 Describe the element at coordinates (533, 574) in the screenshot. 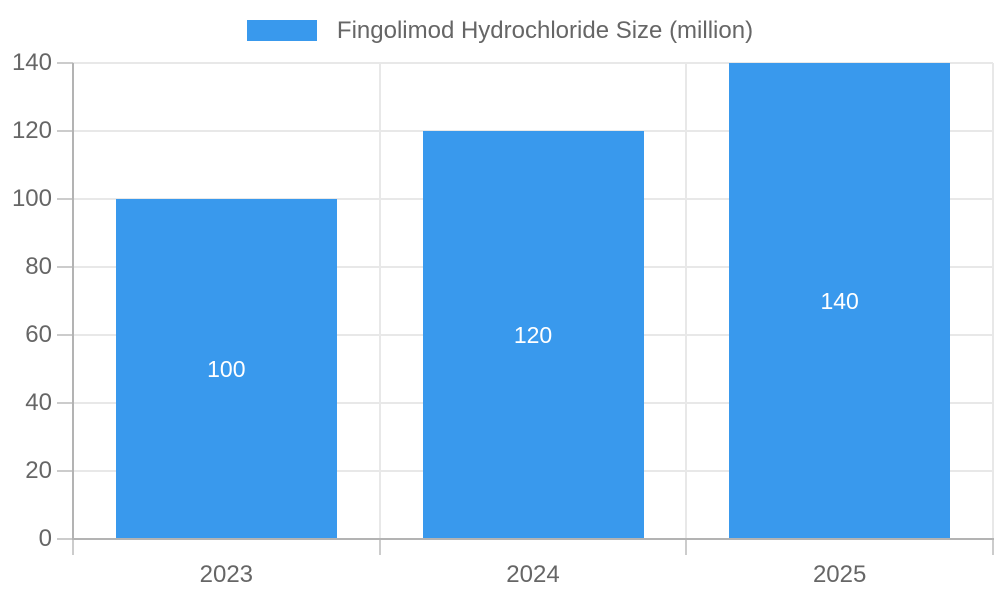

I see `x-tick-label: 2024` at that location.